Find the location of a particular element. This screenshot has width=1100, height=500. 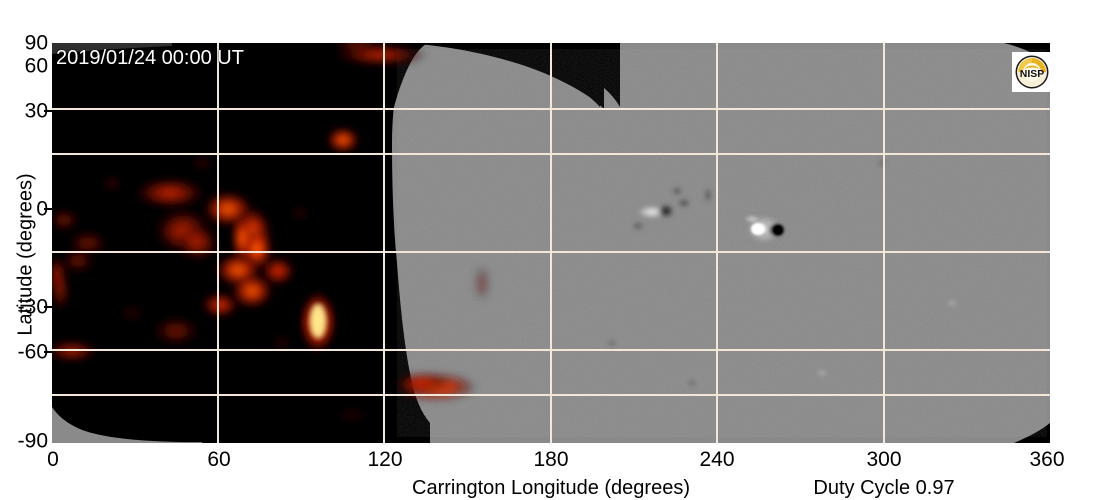

ytick-m30-label: -30 is located at coordinates (32, 307).